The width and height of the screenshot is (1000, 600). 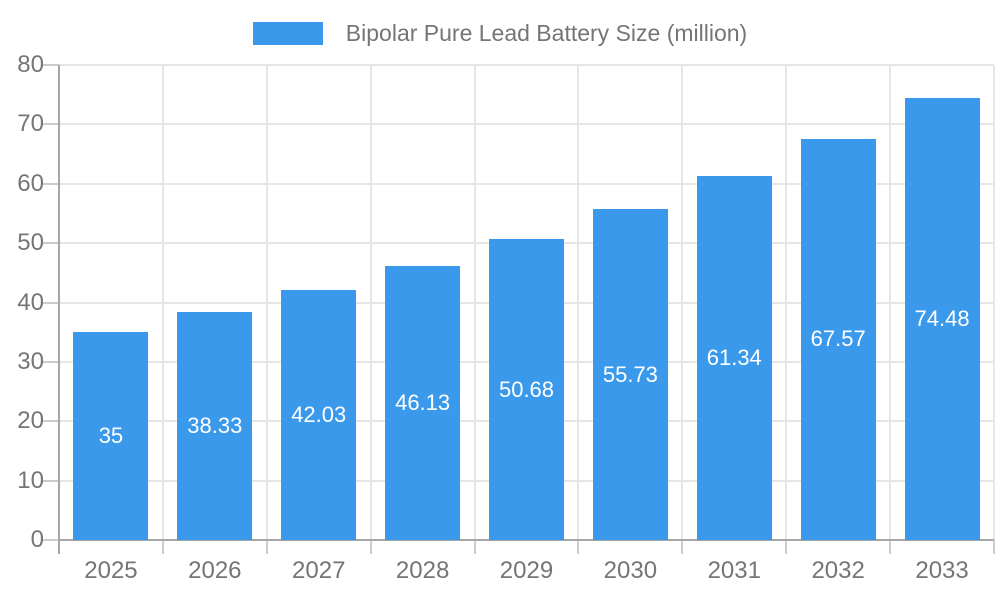 What do you see at coordinates (734, 570) in the screenshot?
I see `x-axis-category-label: 2031` at bounding box center [734, 570].